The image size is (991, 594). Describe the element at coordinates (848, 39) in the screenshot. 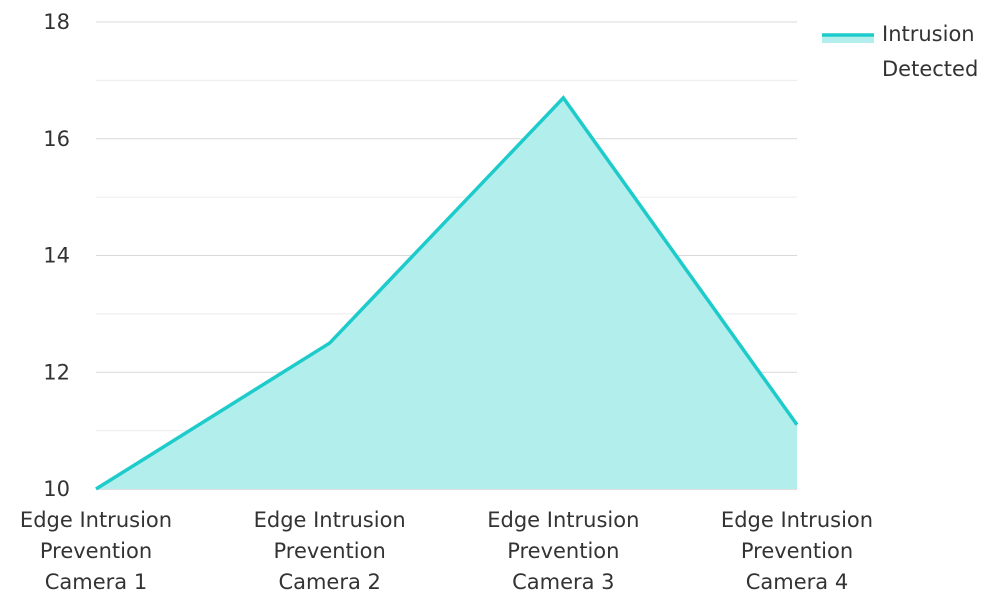

I see `legend-swatch-fill` at that location.